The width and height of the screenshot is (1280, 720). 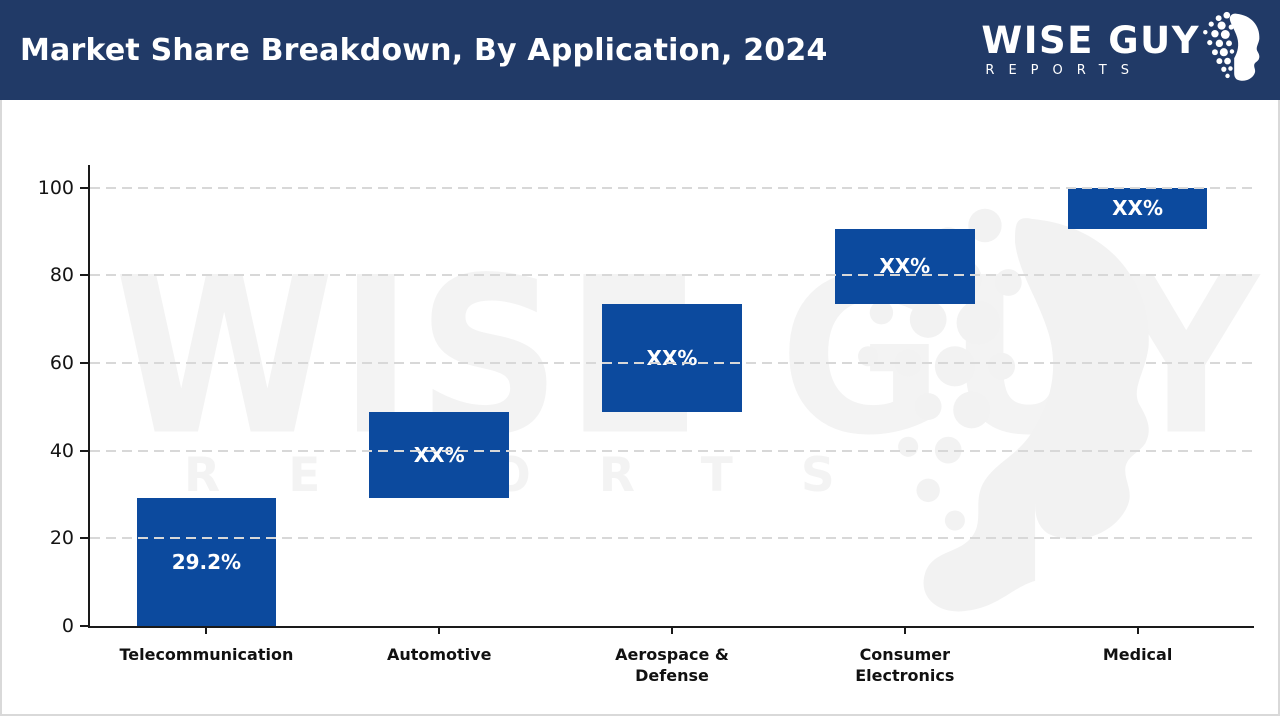 I want to click on y-tick-label: 60, so click(x=61, y=363).